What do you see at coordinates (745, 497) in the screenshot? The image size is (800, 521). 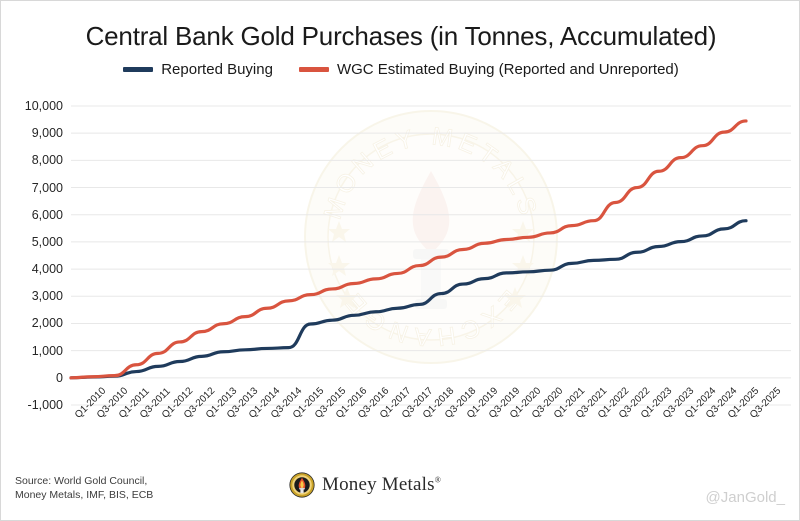 I see `author-handle: @JanGold_` at bounding box center [745, 497].